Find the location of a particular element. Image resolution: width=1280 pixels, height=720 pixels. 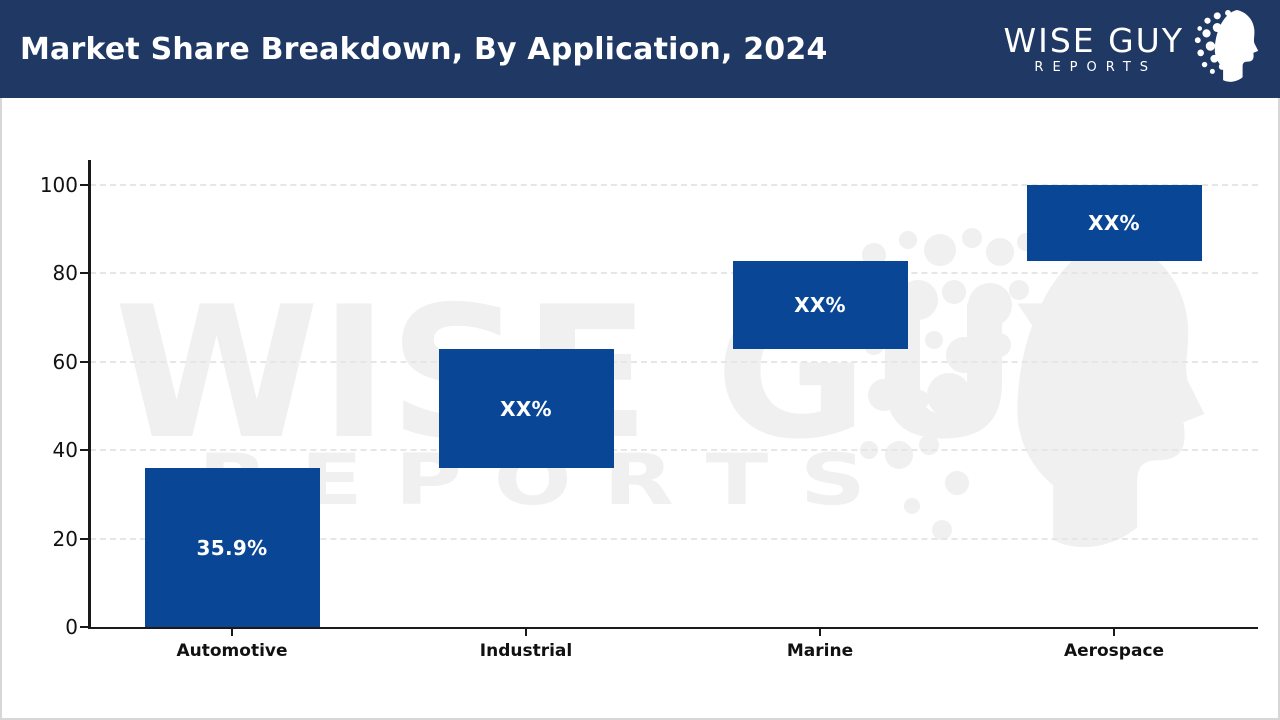

bar-aerospace: XX% is located at coordinates (1114, 223).